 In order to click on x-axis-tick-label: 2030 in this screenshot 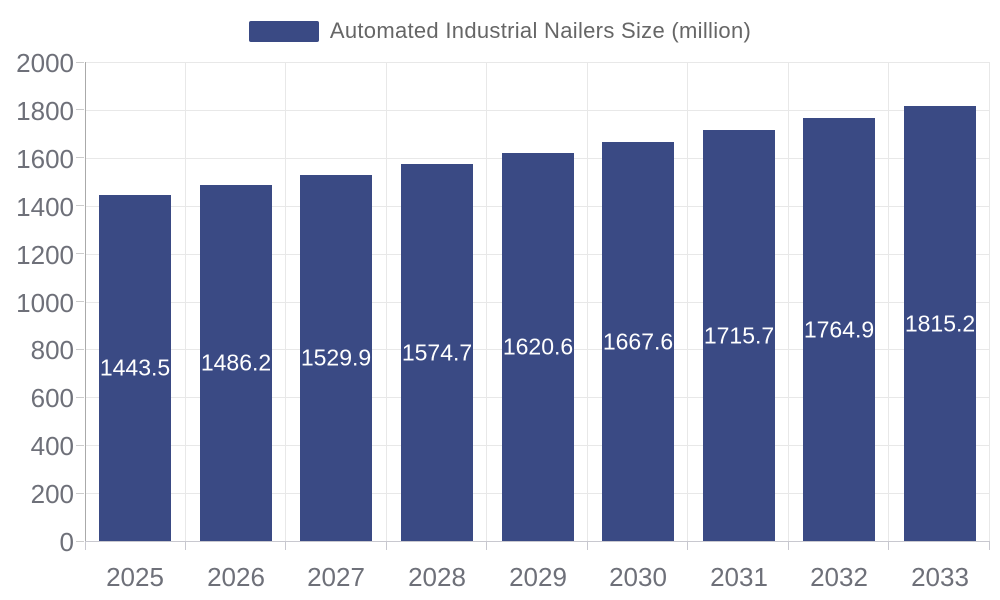, I will do `click(638, 577)`.